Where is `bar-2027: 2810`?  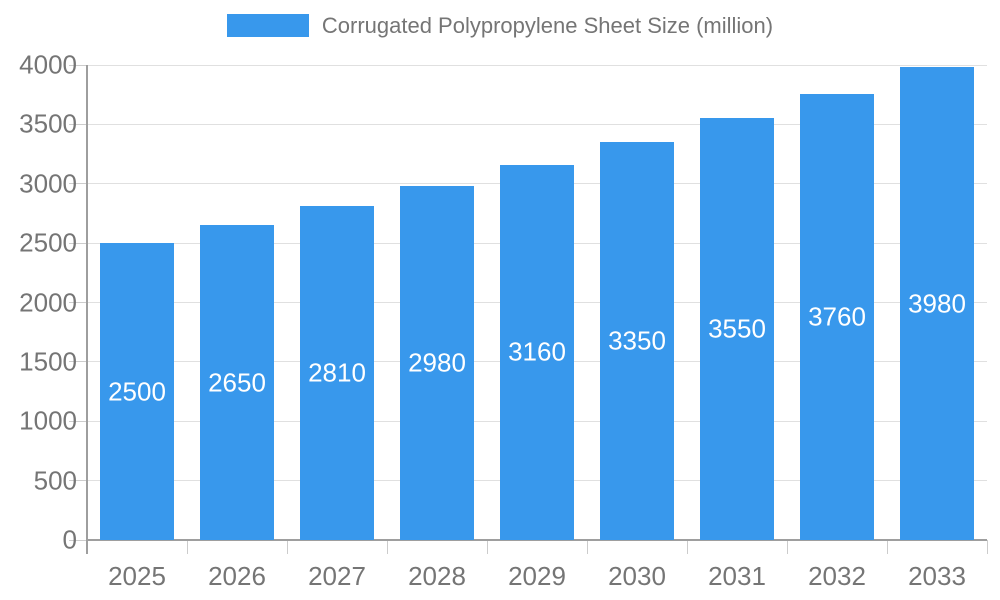
bar-2027: 2810 is located at coordinates (337, 373).